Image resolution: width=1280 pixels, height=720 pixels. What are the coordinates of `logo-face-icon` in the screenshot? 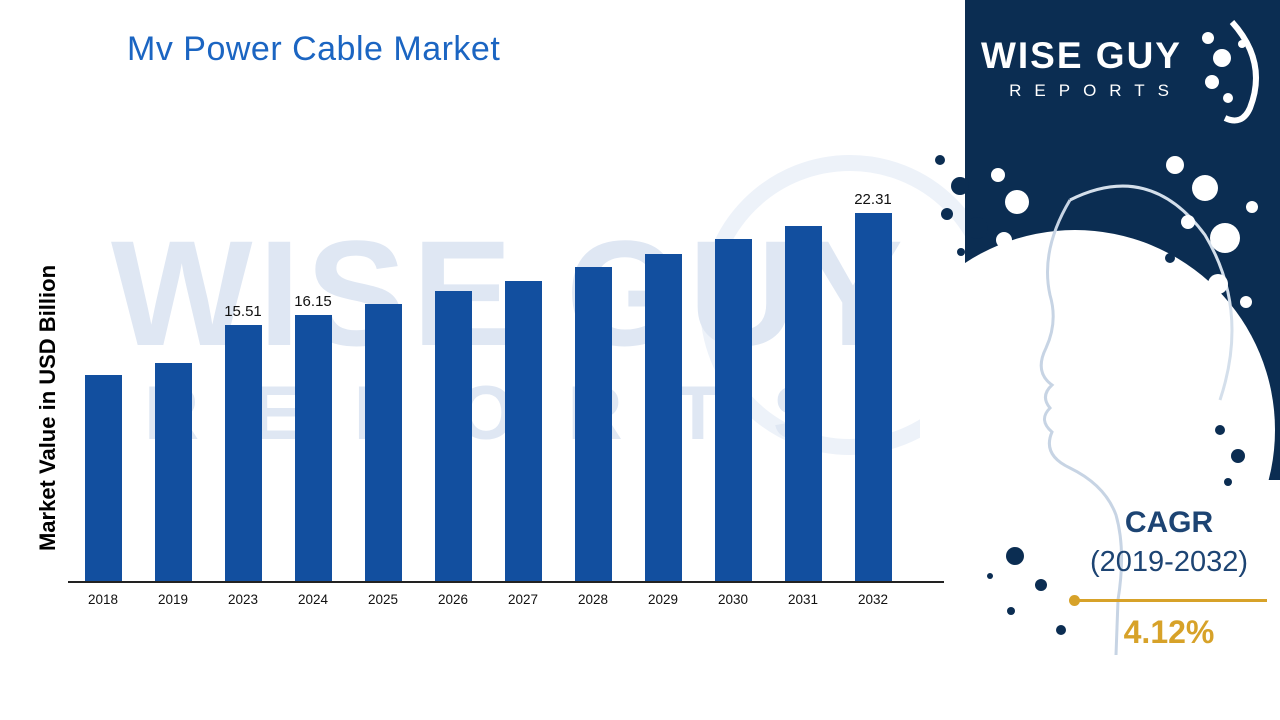 It's located at (1230, 71).